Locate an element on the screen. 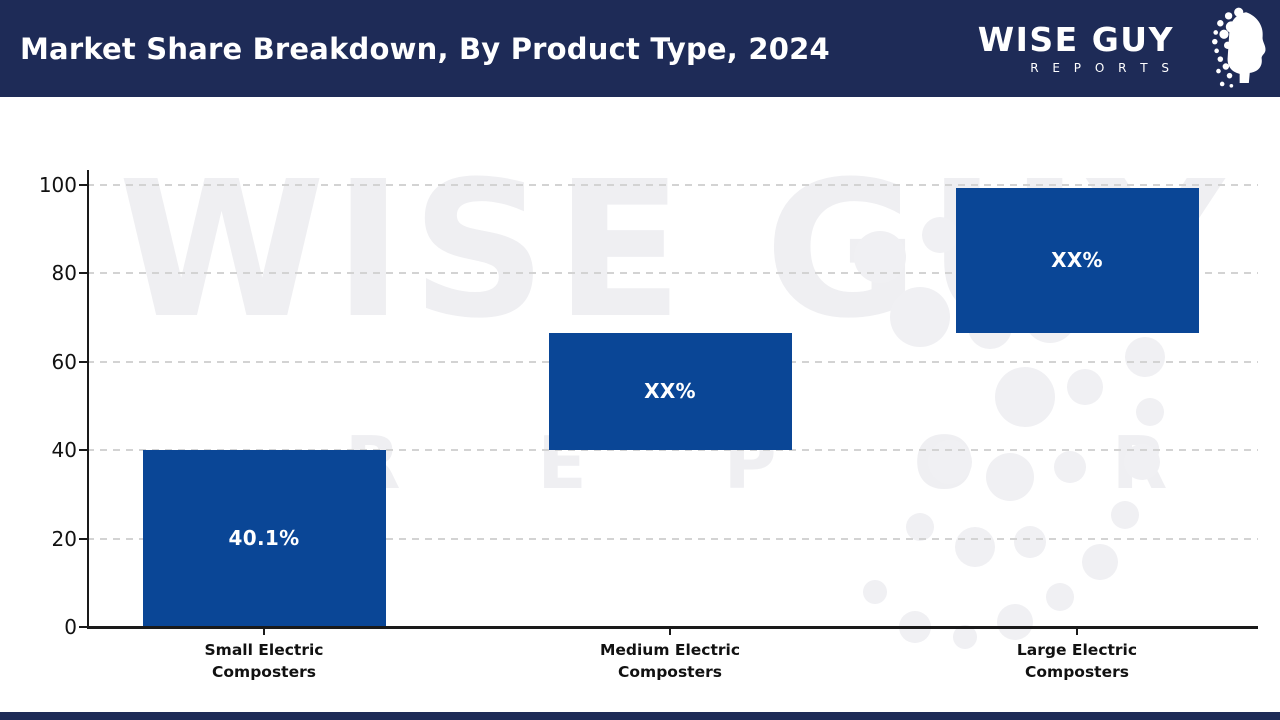  bar-segment: 40.1% is located at coordinates (264, 538).